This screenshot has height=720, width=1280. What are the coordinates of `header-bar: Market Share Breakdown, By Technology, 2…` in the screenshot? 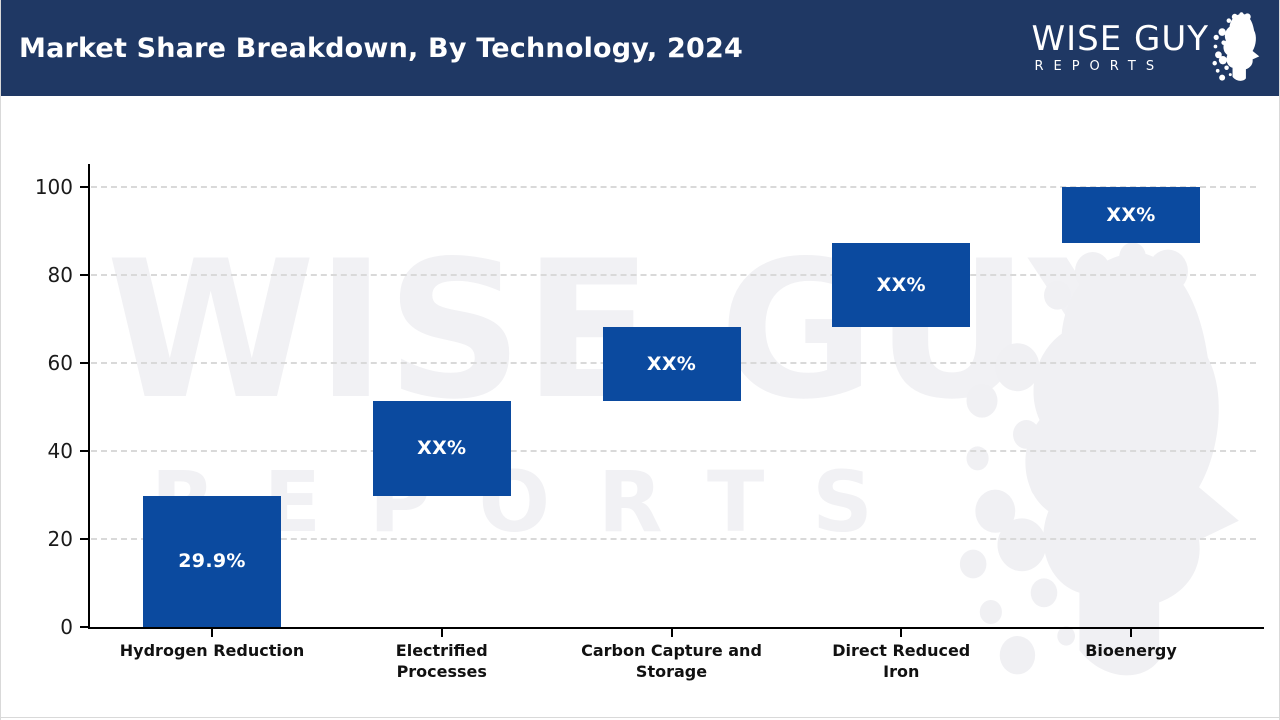 It's located at (640, 48).